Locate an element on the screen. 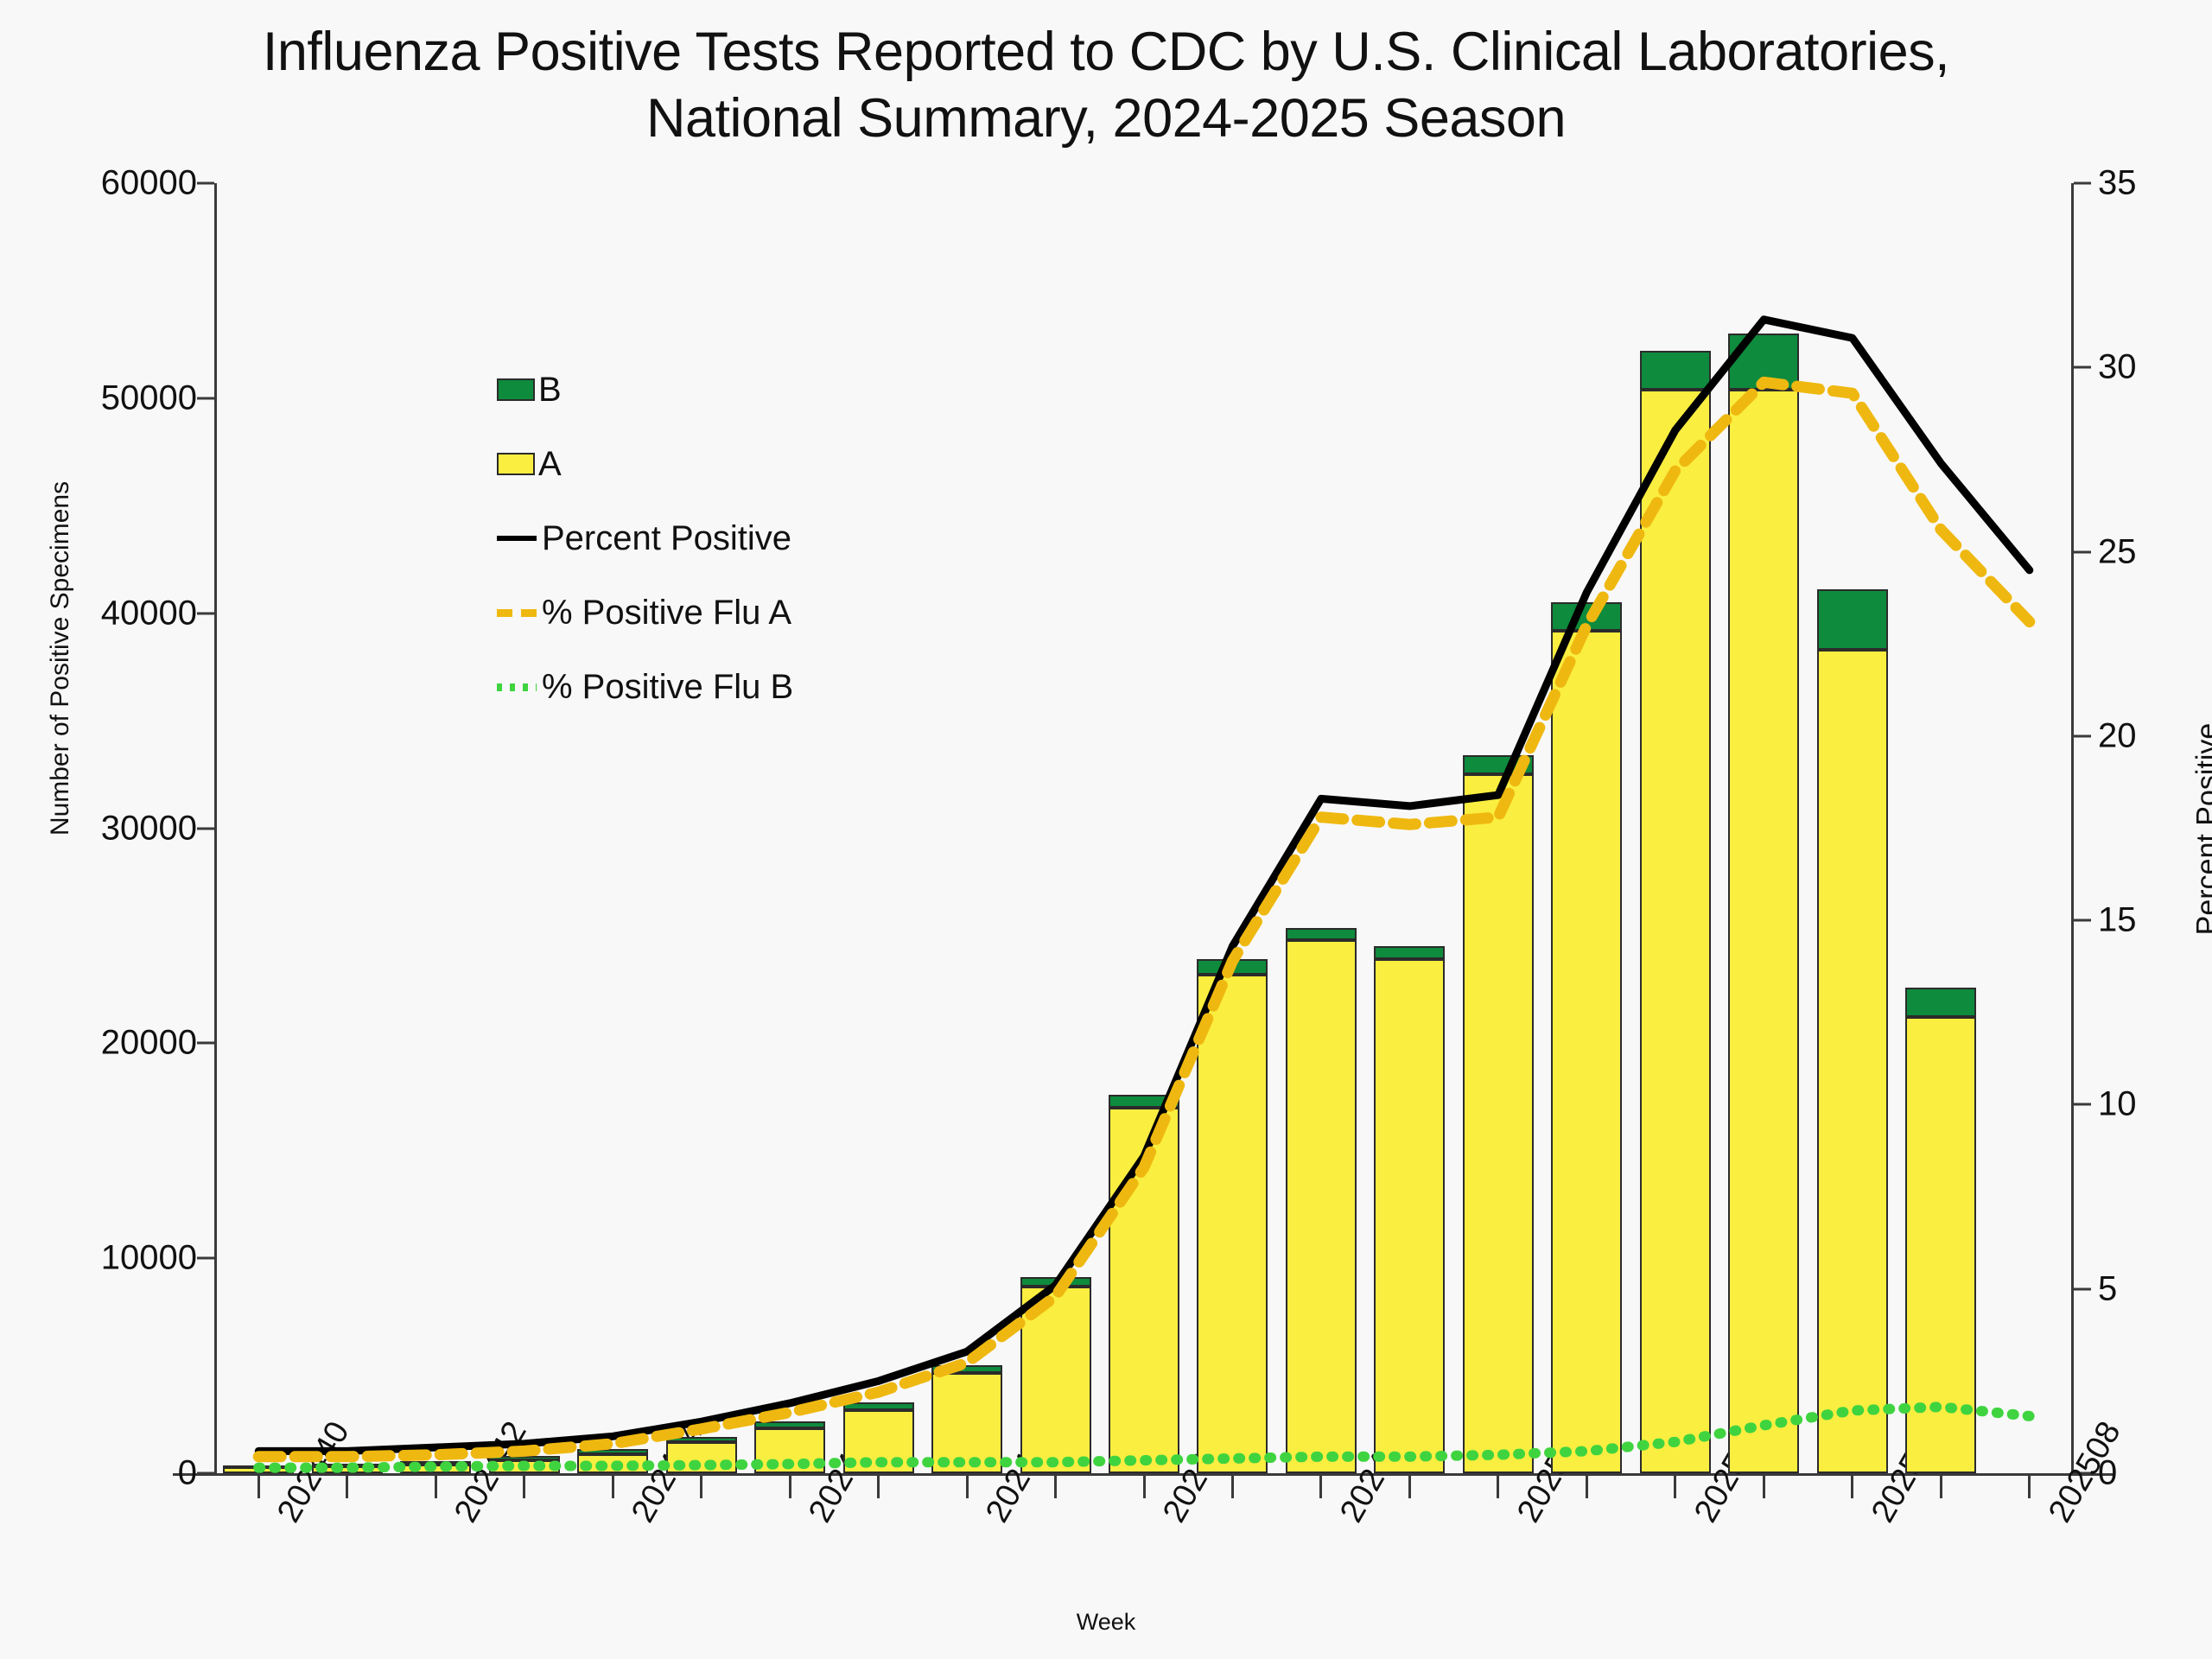 This screenshot has height=1659, width=2212. y-axis-left-tick-label: 60000 is located at coordinates (148, 182).